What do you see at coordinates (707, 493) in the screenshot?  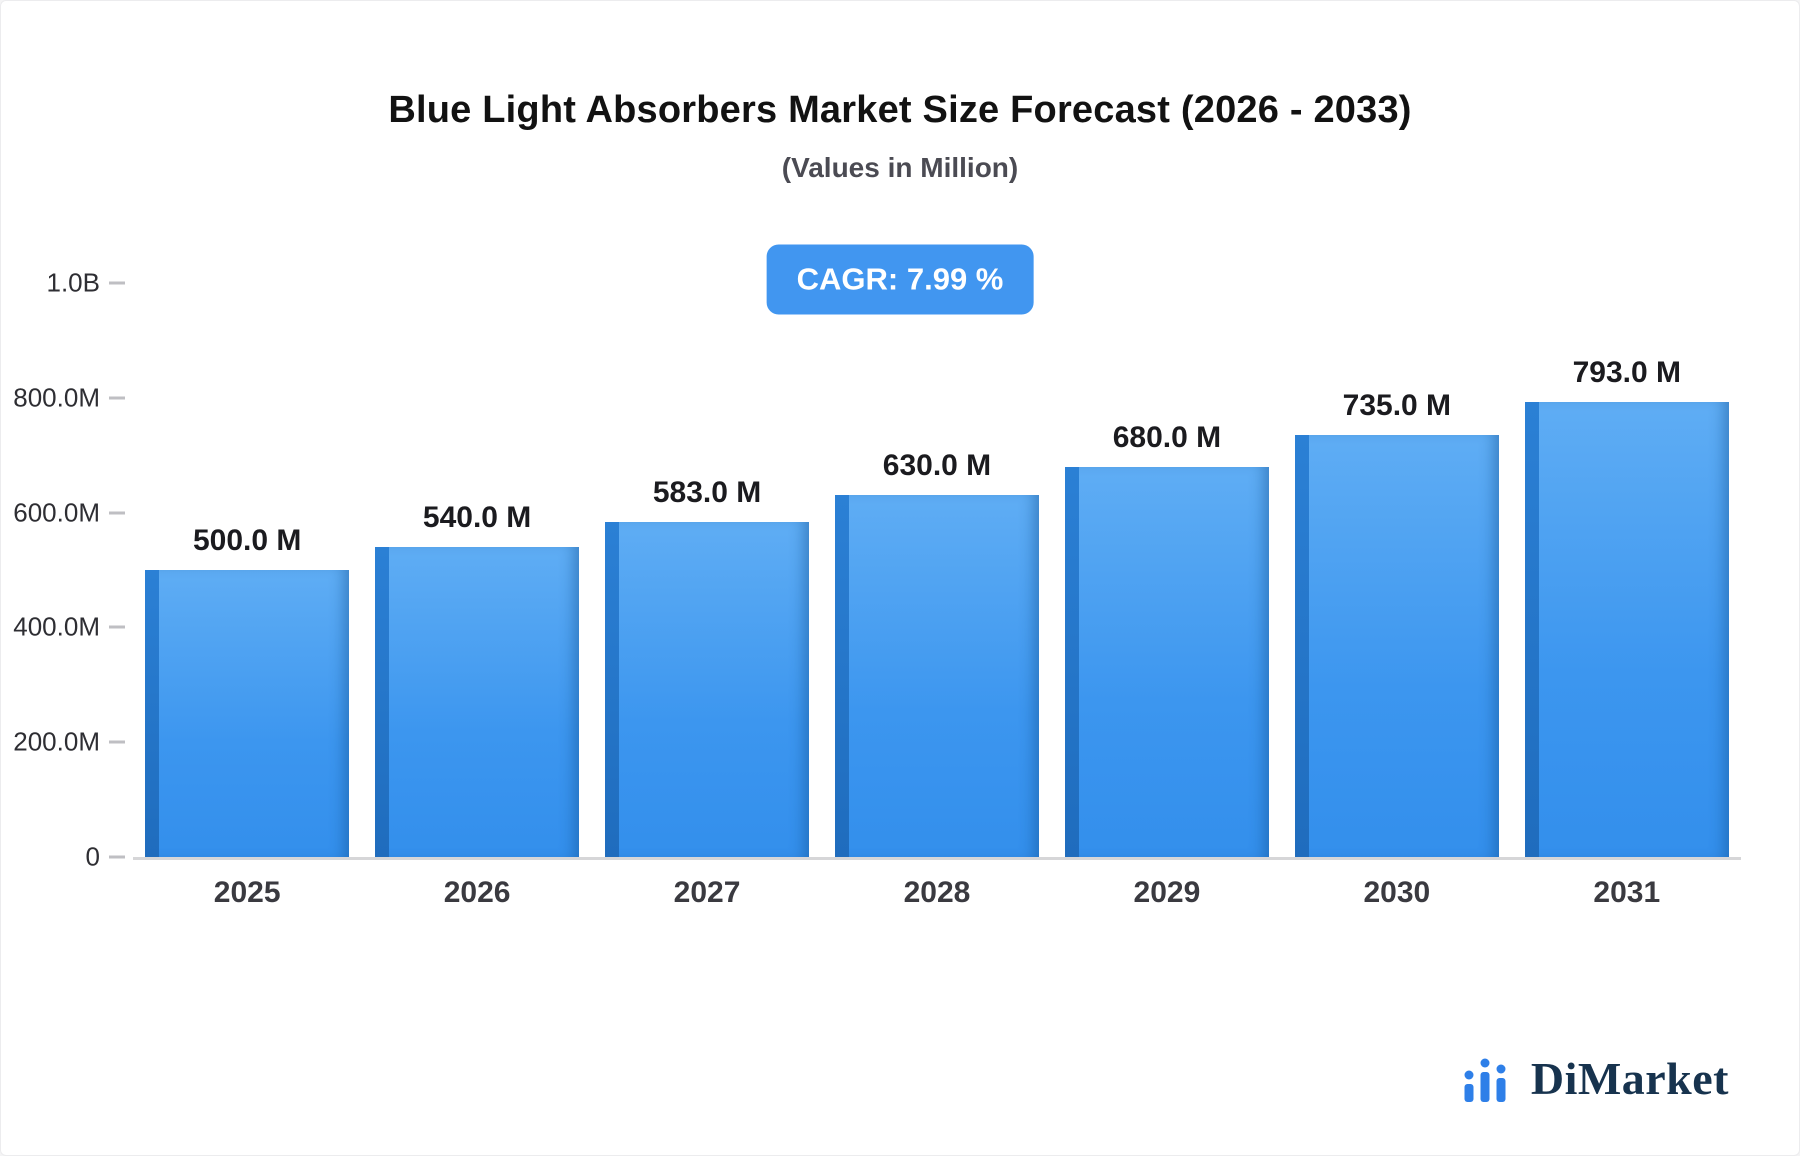 I see `bar-value-label: 583.0 M` at bounding box center [707, 493].